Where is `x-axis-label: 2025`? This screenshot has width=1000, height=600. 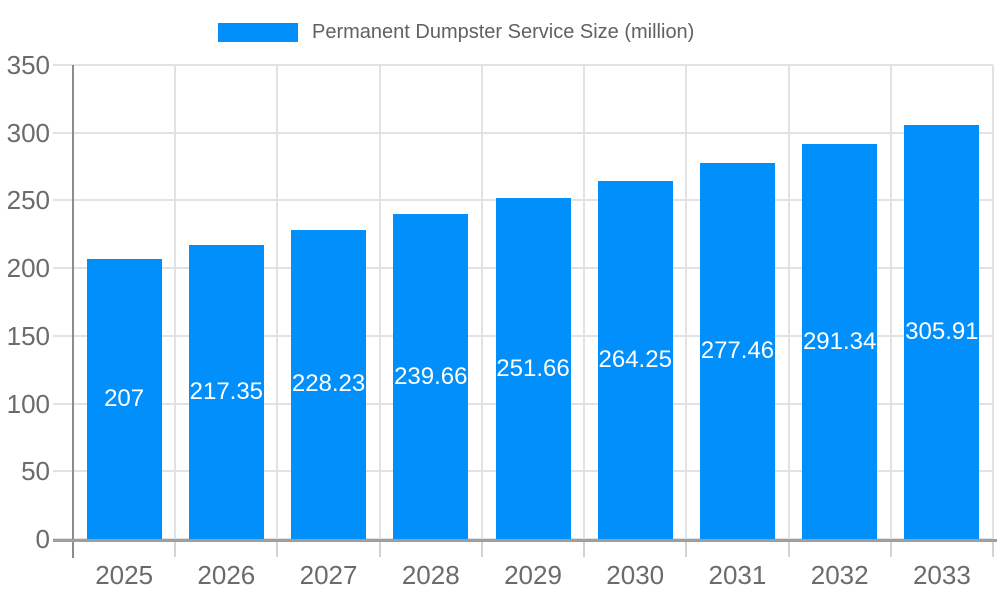
x-axis-label: 2025 is located at coordinates (124, 575).